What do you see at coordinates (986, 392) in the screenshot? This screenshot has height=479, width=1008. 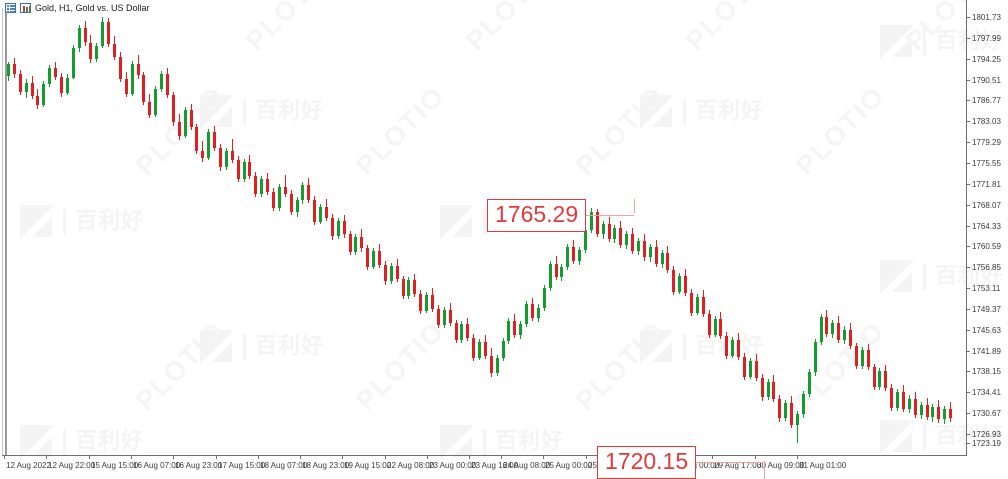 I see `price-tick-label: 1734.41` at bounding box center [986, 392].